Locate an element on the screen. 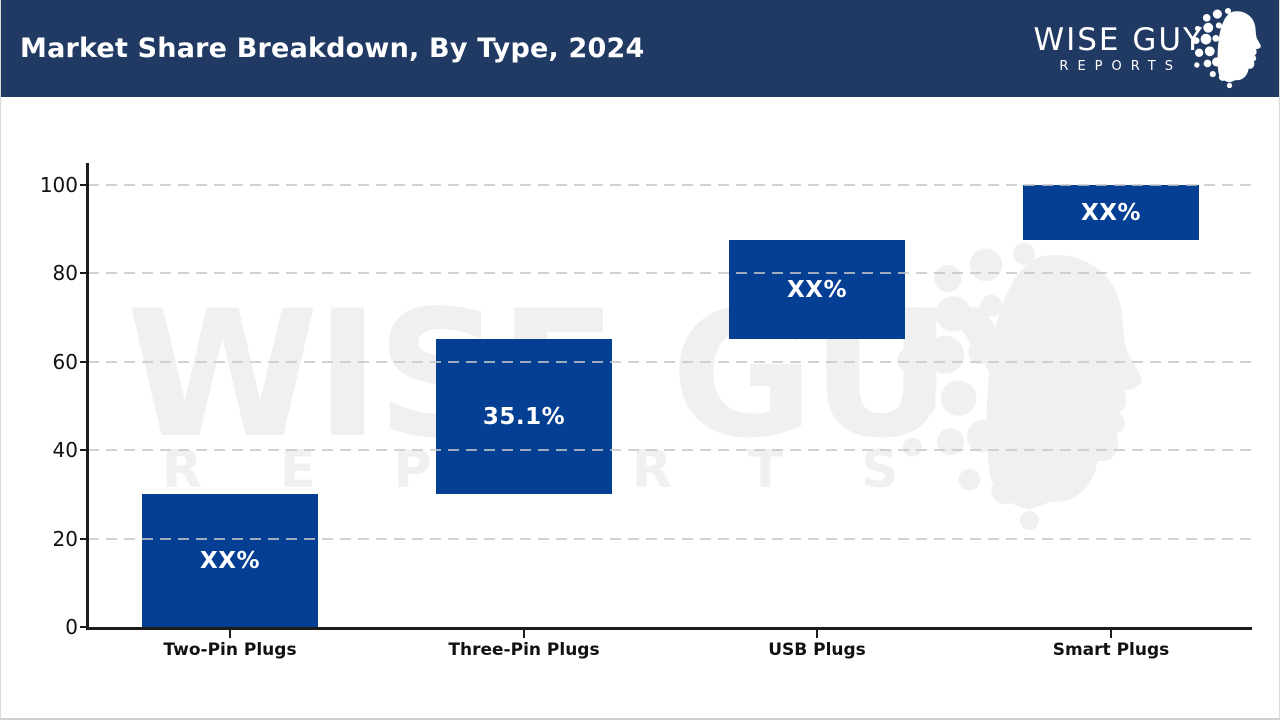 The height and width of the screenshot is (720, 1280). y-tick-label-40: 40 is located at coordinates (65, 450).